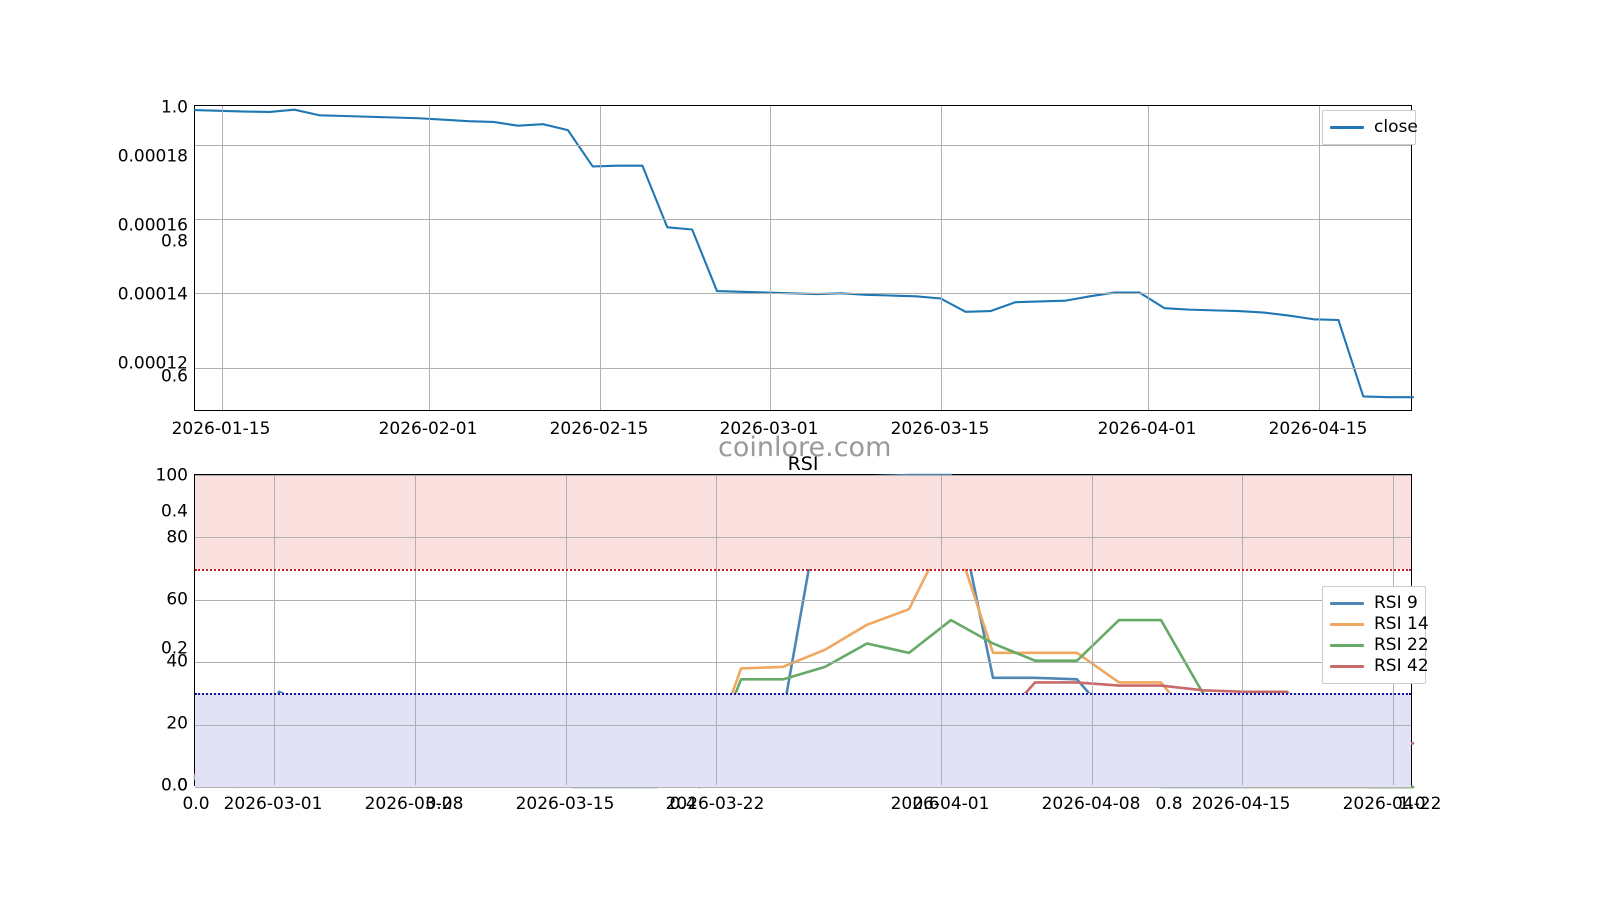 Image resolution: width=1600 pixels, height=900 pixels. Describe the element at coordinates (1347, 127) in the screenshot. I see `legend-swatch-close` at that location.